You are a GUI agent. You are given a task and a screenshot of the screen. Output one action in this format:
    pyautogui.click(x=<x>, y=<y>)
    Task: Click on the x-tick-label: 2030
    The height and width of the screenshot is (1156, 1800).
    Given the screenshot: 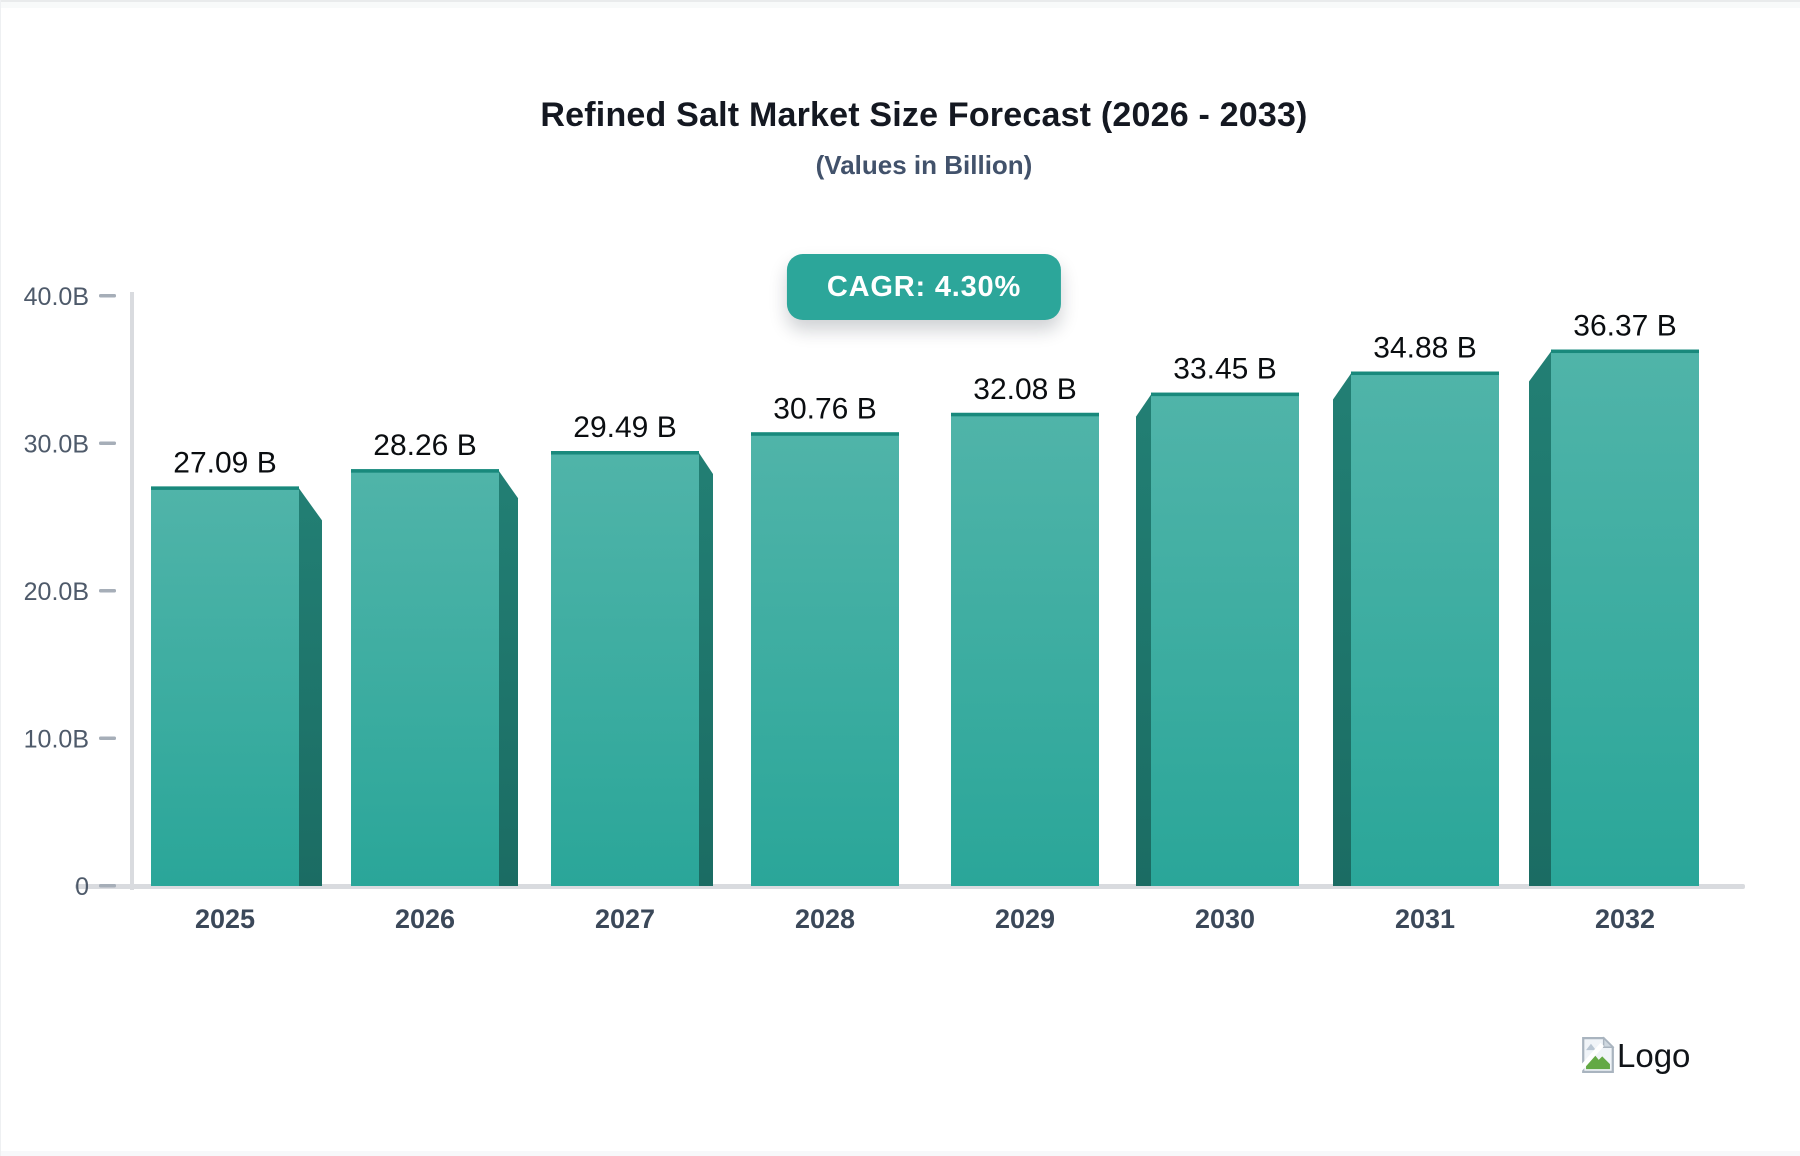 What is the action you would take?
    pyautogui.click(x=1225, y=919)
    